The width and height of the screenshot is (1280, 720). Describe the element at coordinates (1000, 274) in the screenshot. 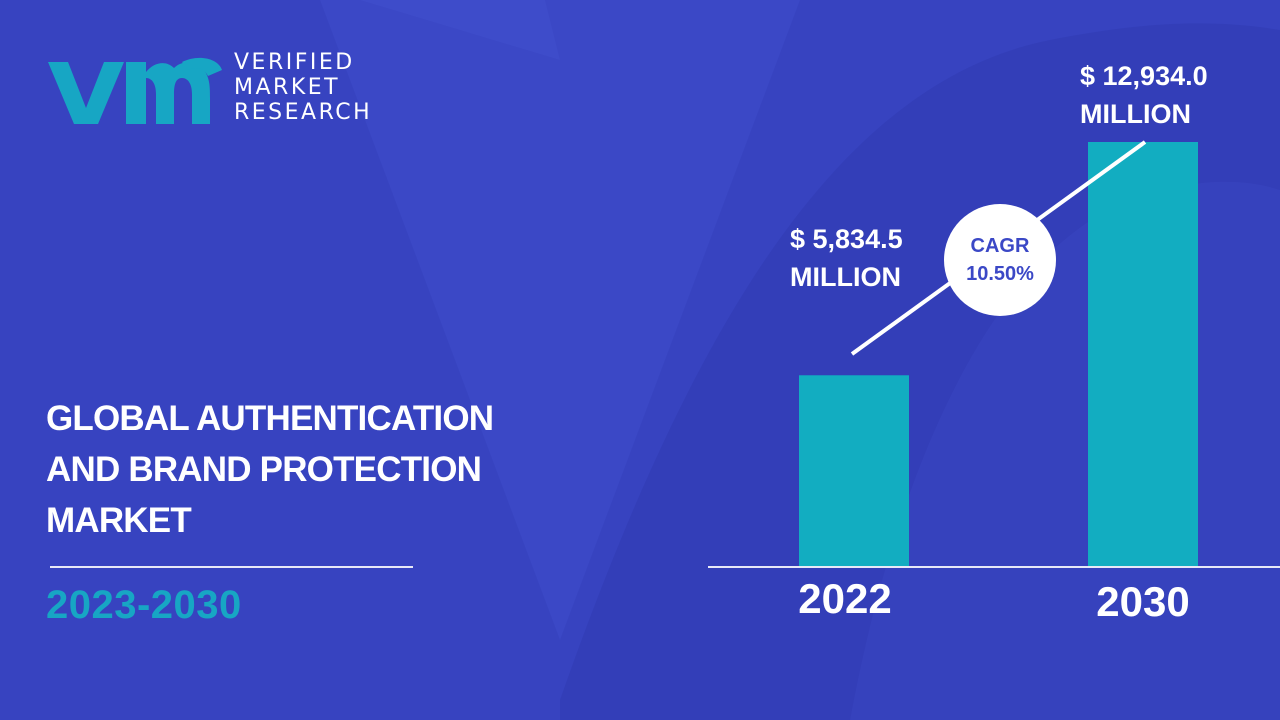

I see `cagr-value: 10.50%` at that location.